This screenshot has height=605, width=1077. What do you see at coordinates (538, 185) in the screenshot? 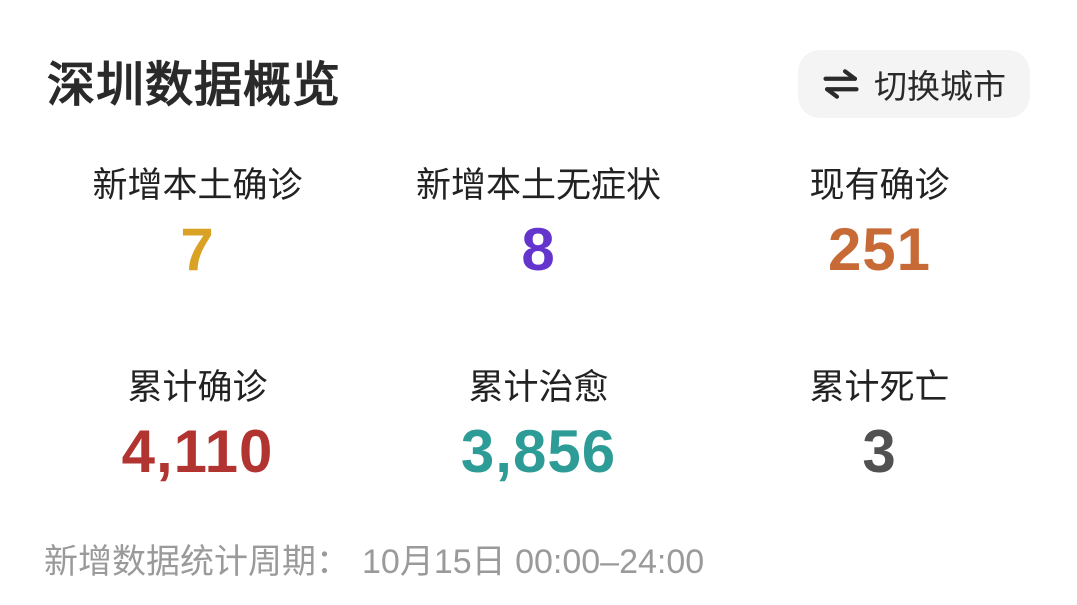
I see `stat-label: 新增本土无症状` at bounding box center [538, 185].